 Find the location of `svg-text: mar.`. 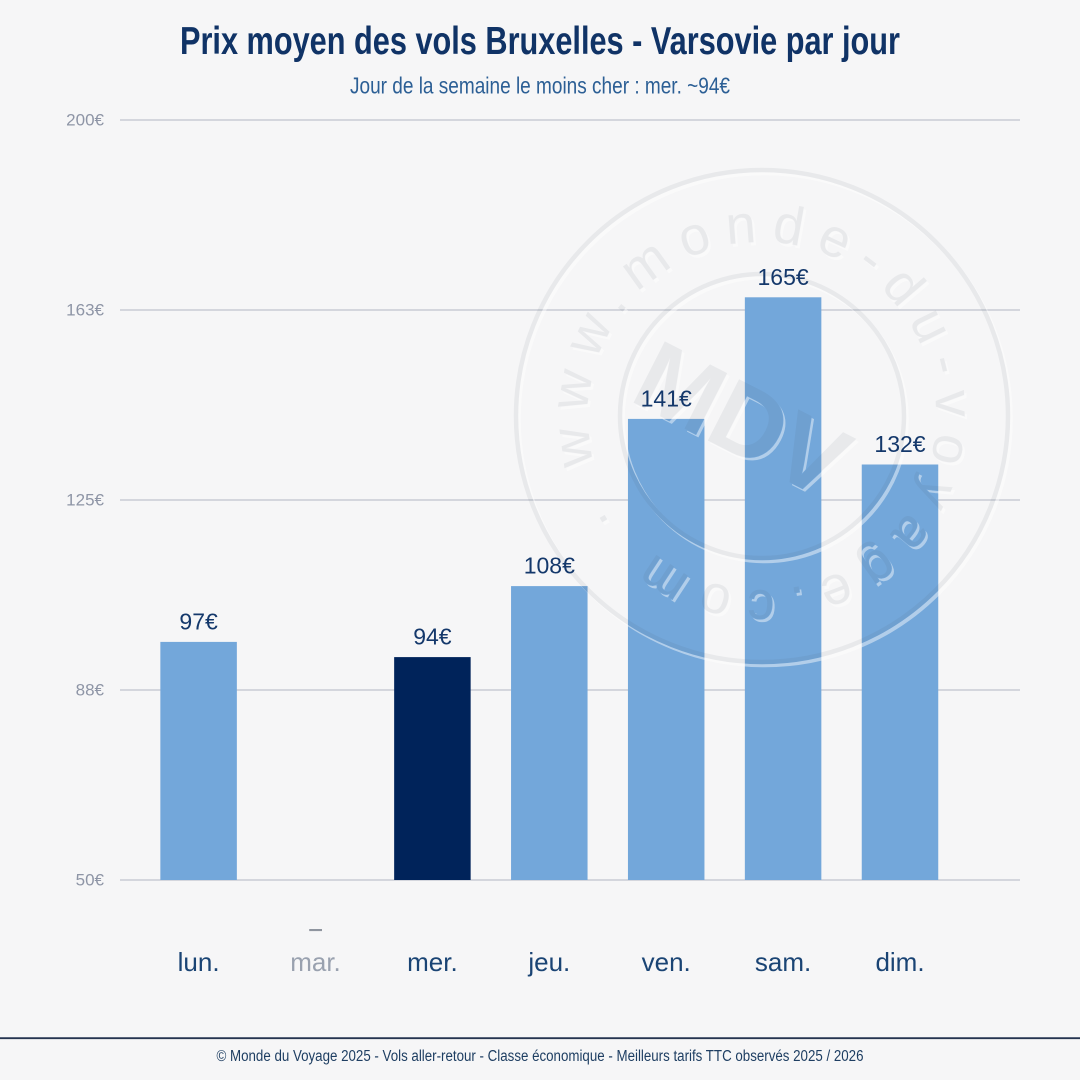

svg-text: mar. is located at coordinates (315, 962).